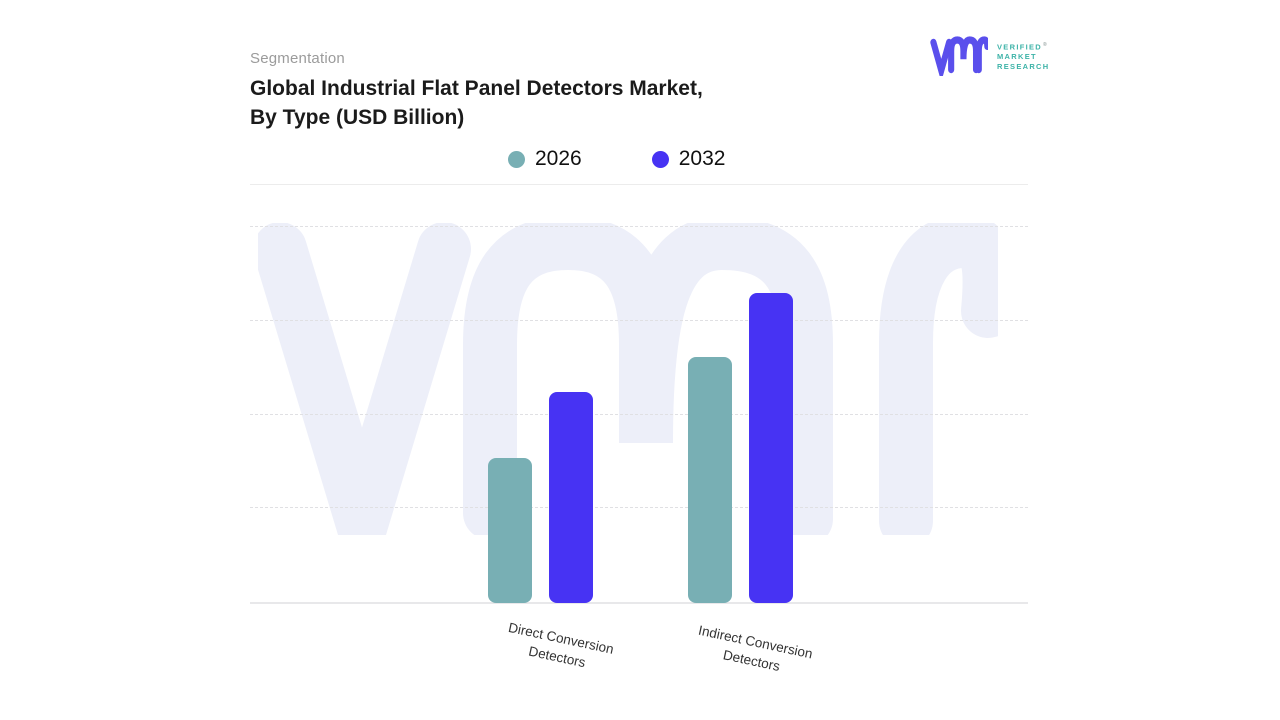  What do you see at coordinates (1019, 47) in the screenshot?
I see `logo-word-verified: VERIFIED` at bounding box center [1019, 47].